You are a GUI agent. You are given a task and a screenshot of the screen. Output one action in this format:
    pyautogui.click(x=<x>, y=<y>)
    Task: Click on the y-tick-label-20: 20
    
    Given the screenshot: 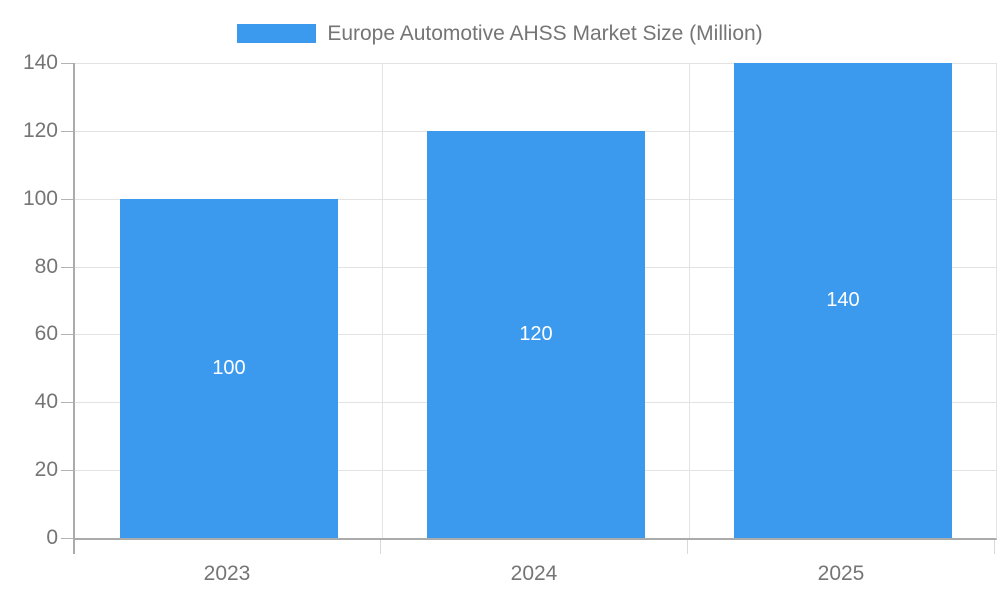 What is the action you would take?
    pyautogui.click(x=46, y=469)
    